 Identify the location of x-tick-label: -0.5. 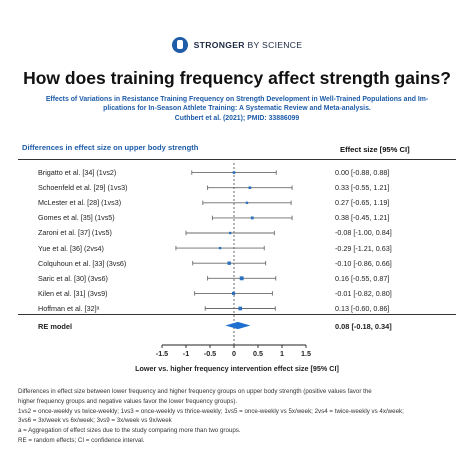
(210, 353).